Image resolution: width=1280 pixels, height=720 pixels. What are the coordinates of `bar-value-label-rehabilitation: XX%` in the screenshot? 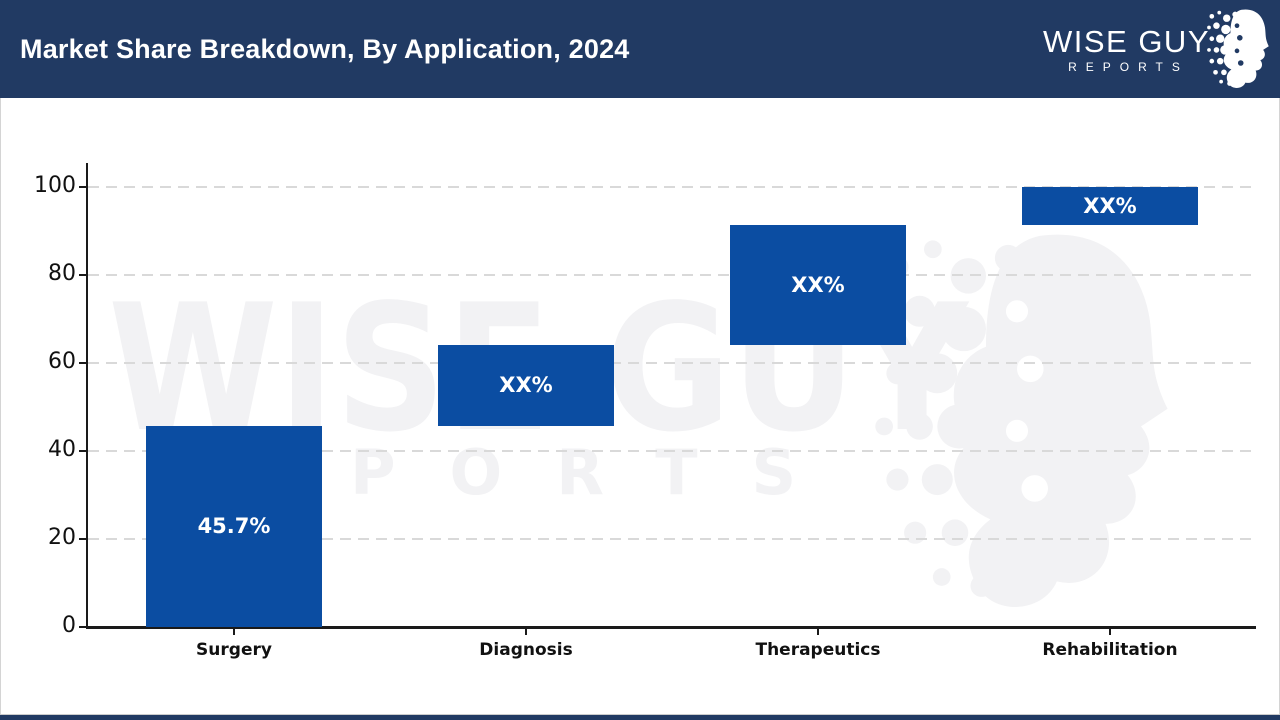 It's located at (1110, 205).